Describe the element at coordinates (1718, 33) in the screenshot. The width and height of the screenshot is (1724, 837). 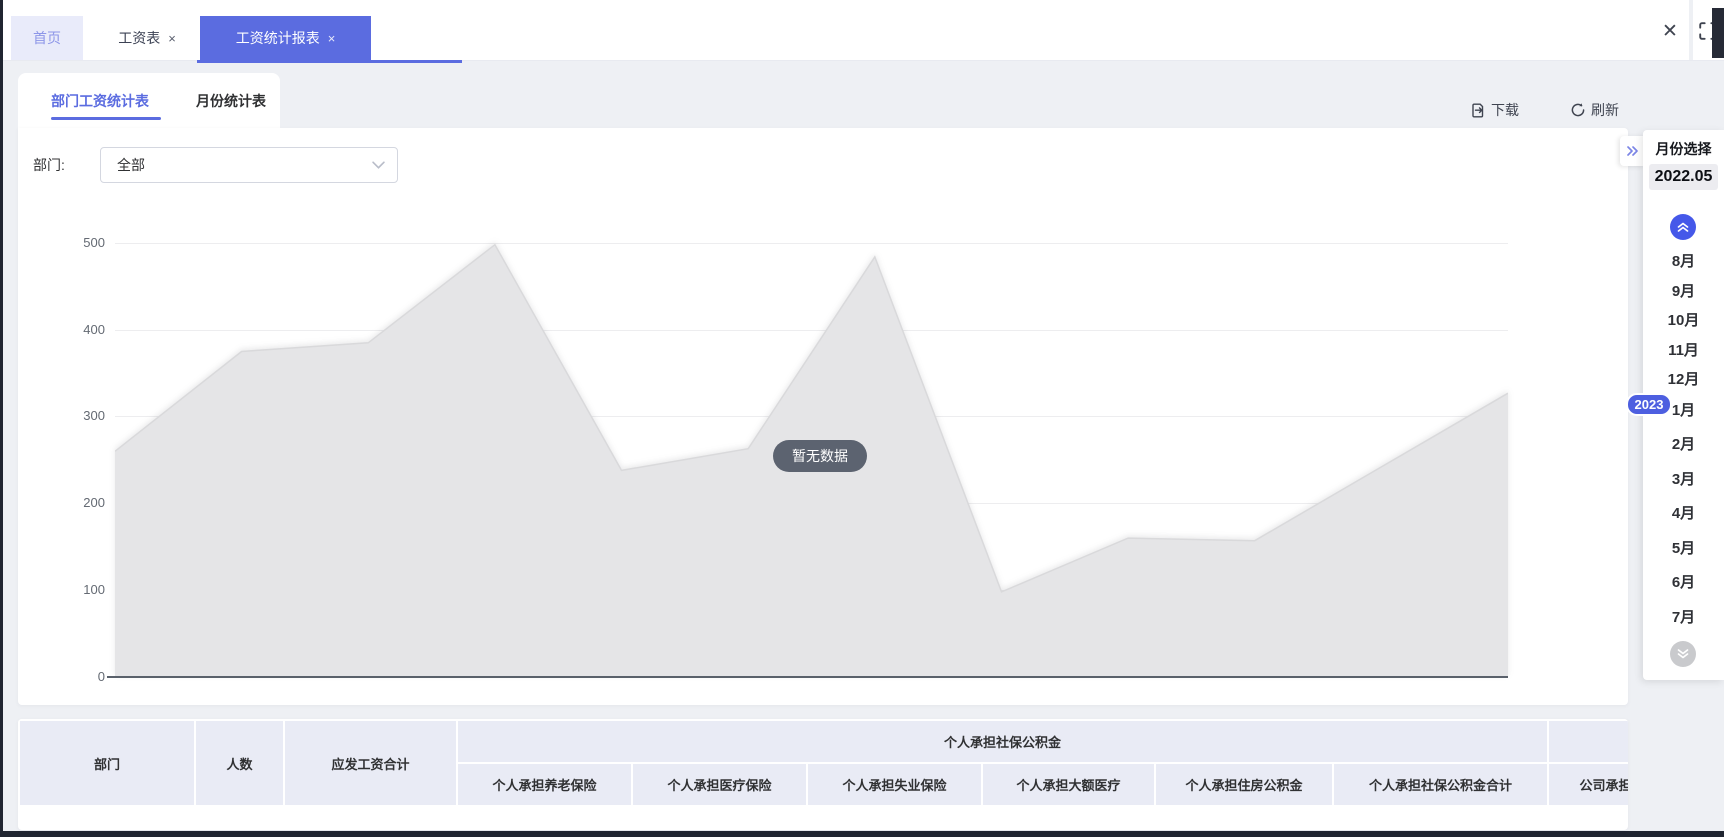
I see `window-corner-block` at that location.